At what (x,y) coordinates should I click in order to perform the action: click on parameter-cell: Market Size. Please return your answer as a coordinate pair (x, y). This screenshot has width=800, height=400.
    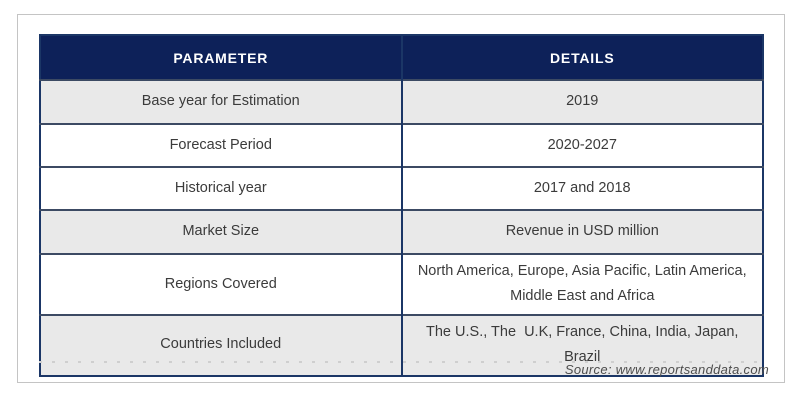
    Looking at the image, I should click on (221, 231).